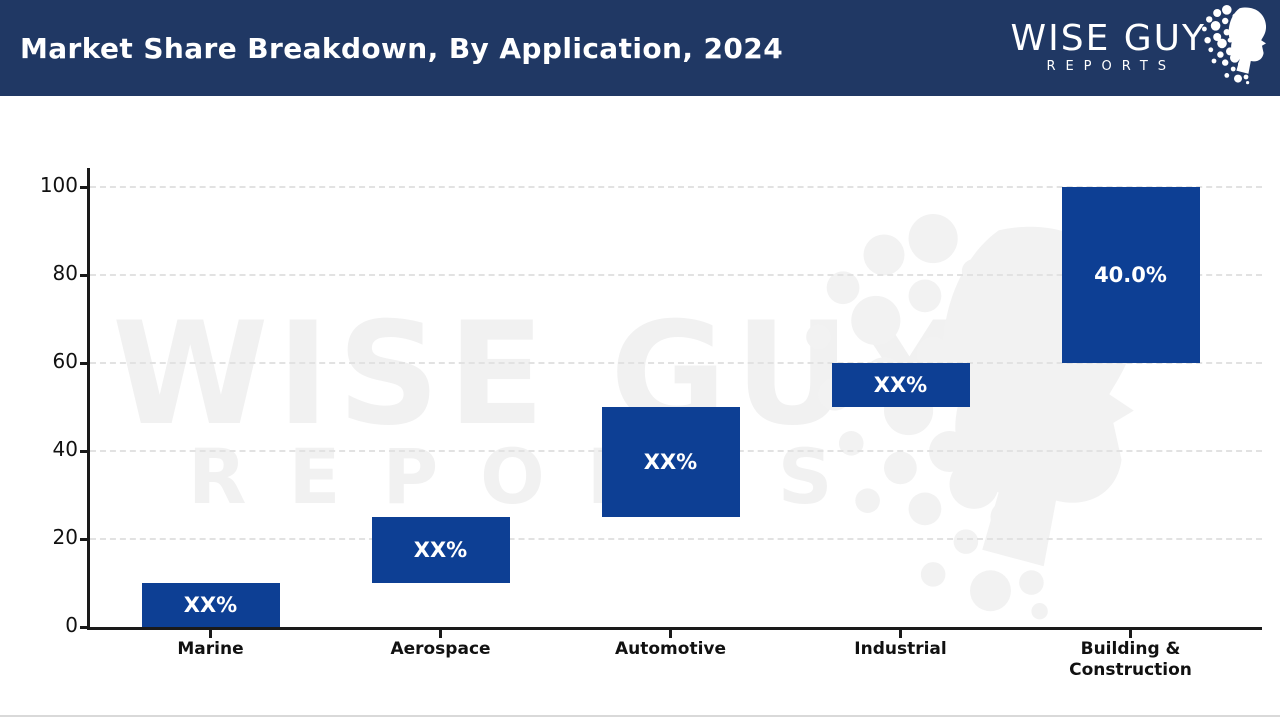  I want to click on y-axis-tick-label: 60, so click(65, 361).